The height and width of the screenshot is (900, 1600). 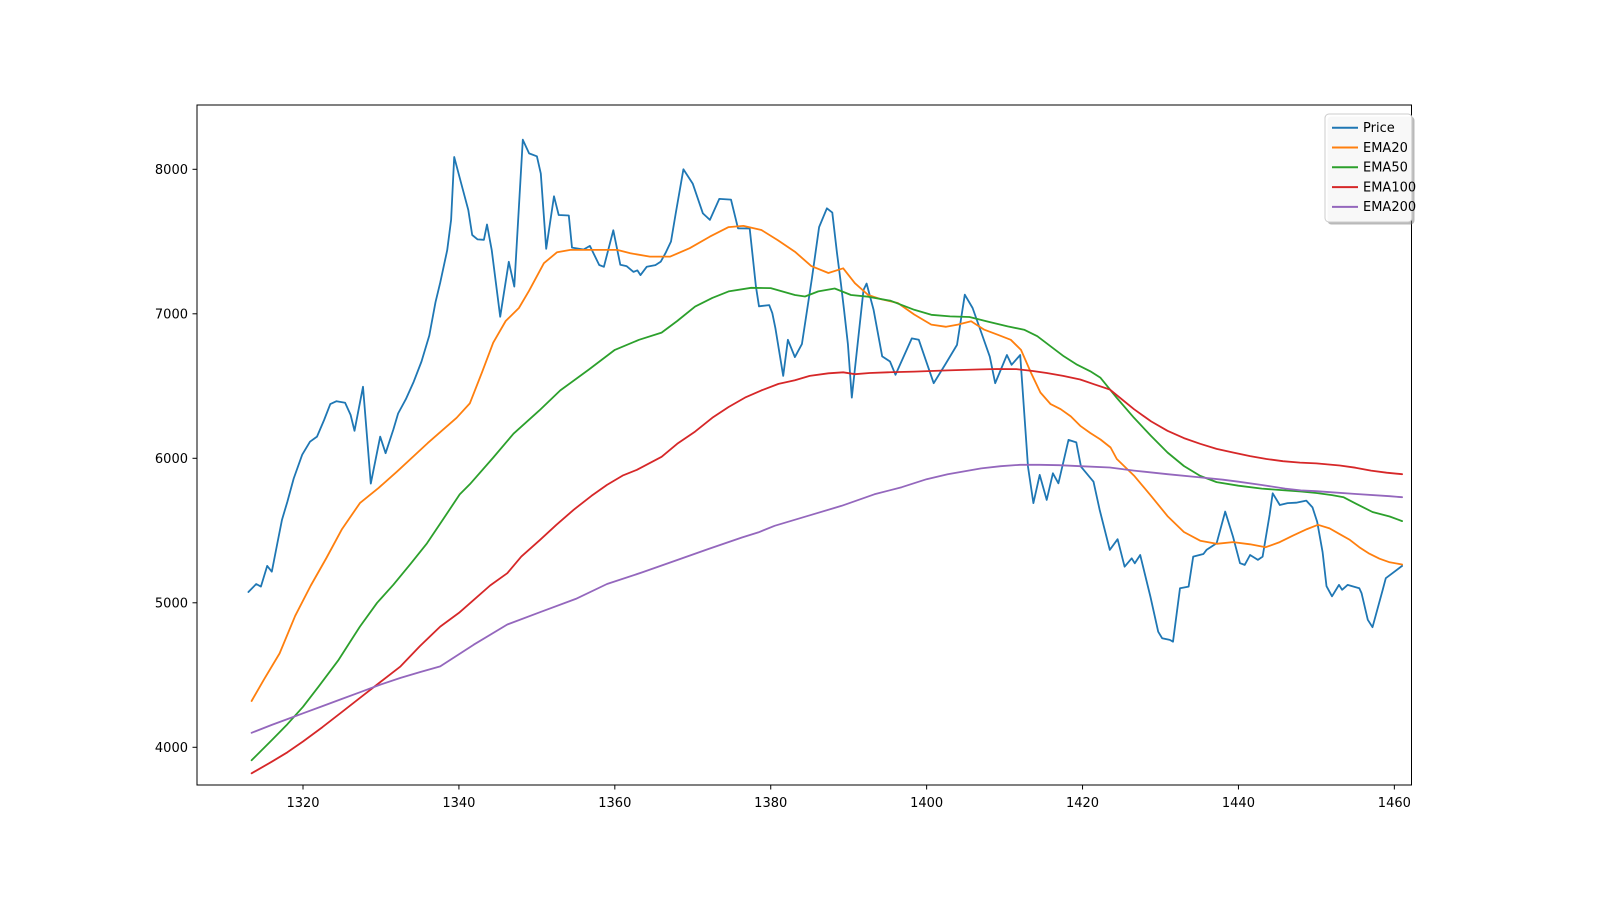 What do you see at coordinates (1389, 187) in the screenshot?
I see `legend-label-ema100: EMA100` at bounding box center [1389, 187].